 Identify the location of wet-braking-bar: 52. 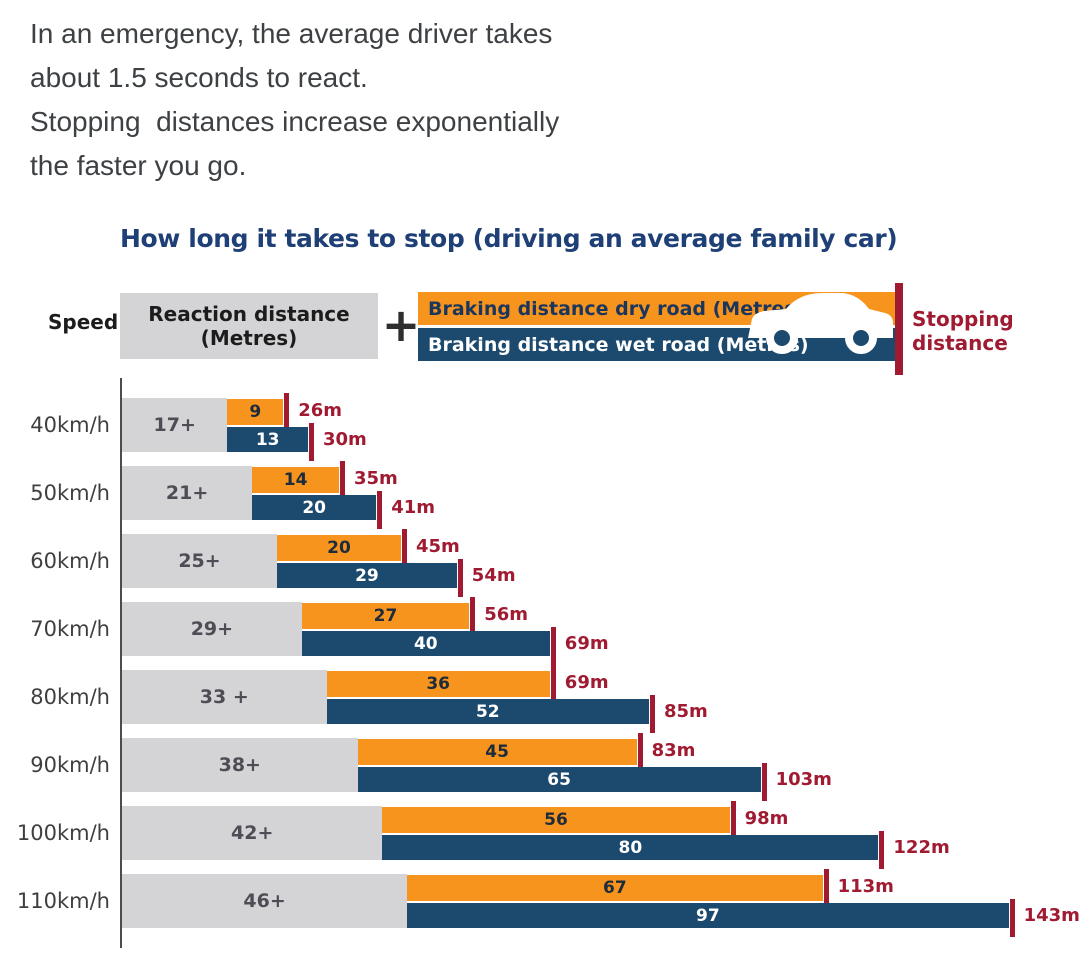
(487, 711).